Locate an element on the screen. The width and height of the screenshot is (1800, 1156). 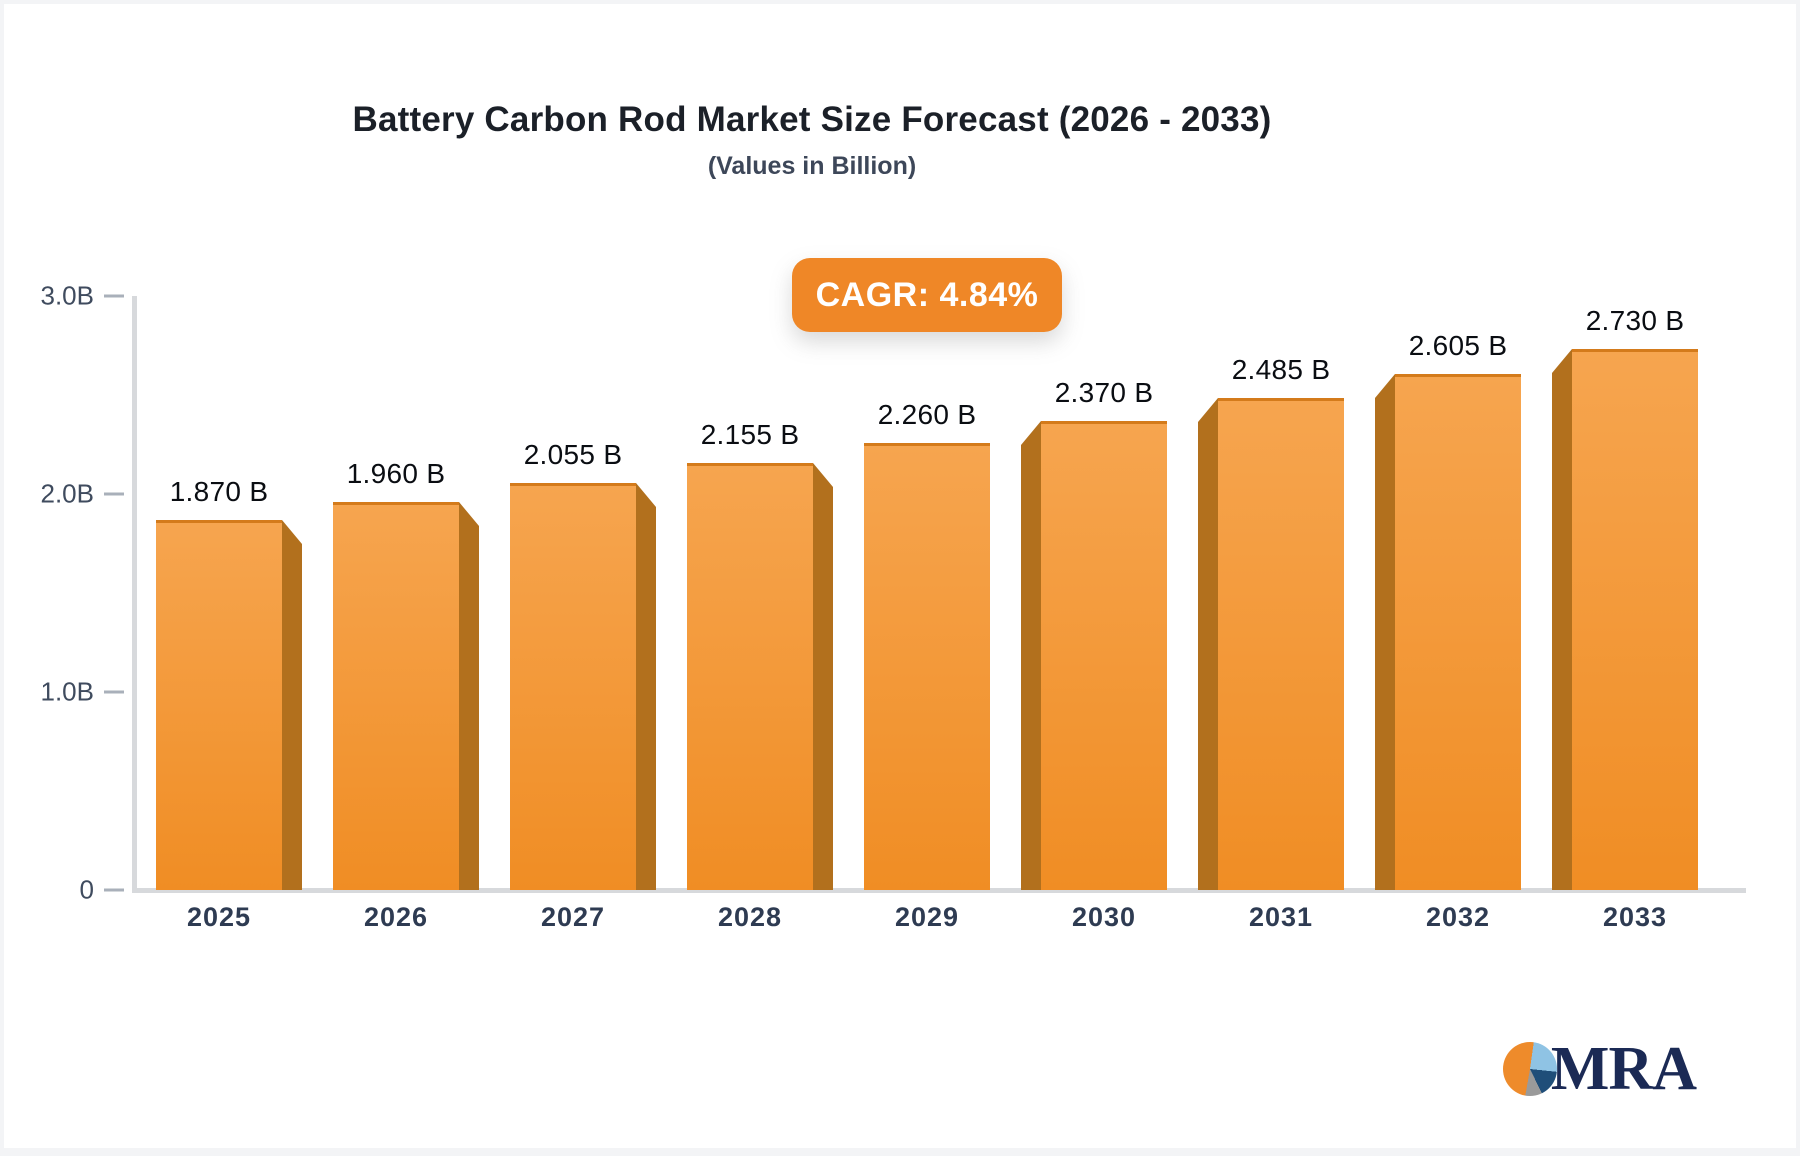
x-axis-tick-label: 2033 is located at coordinates (1635, 917).